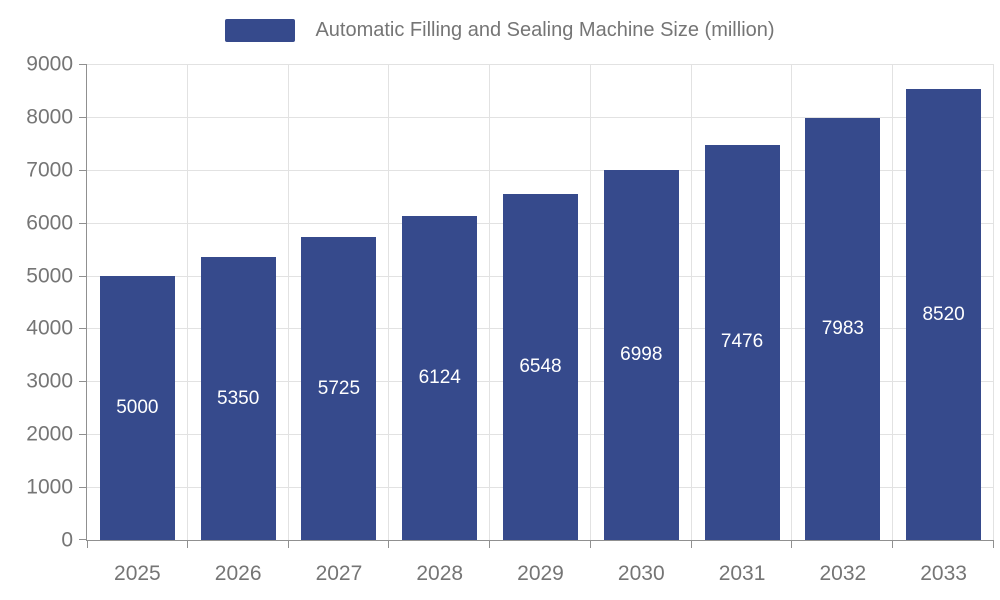 The width and height of the screenshot is (1000, 600). What do you see at coordinates (49, 328) in the screenshot?
I see `y-tick-label: 4000` at bounding box center [49, 328].